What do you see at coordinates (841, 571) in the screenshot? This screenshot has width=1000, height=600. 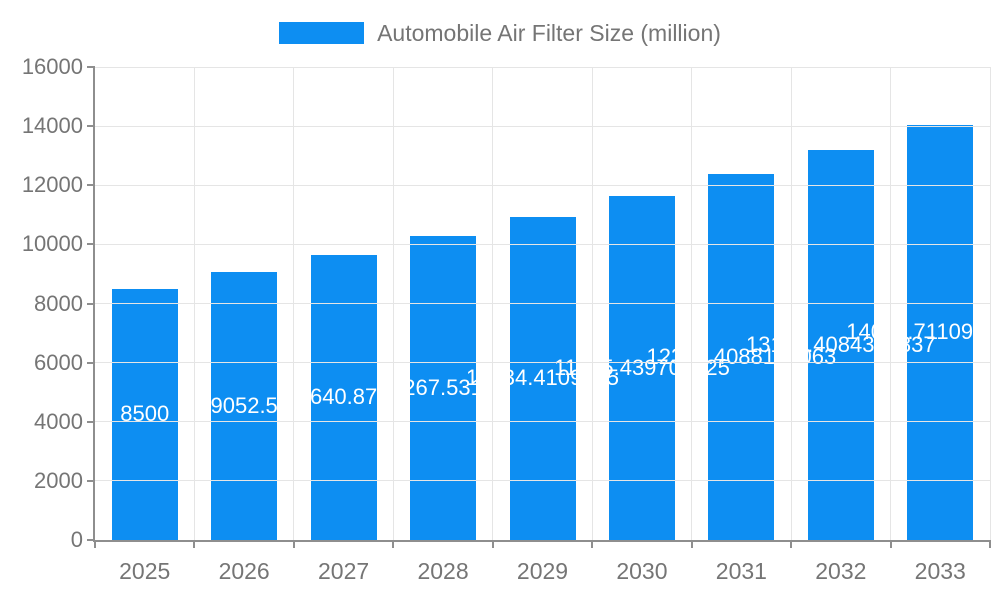 I see `x-axis-label-2032: 2032` at bounding box center [841, 571].